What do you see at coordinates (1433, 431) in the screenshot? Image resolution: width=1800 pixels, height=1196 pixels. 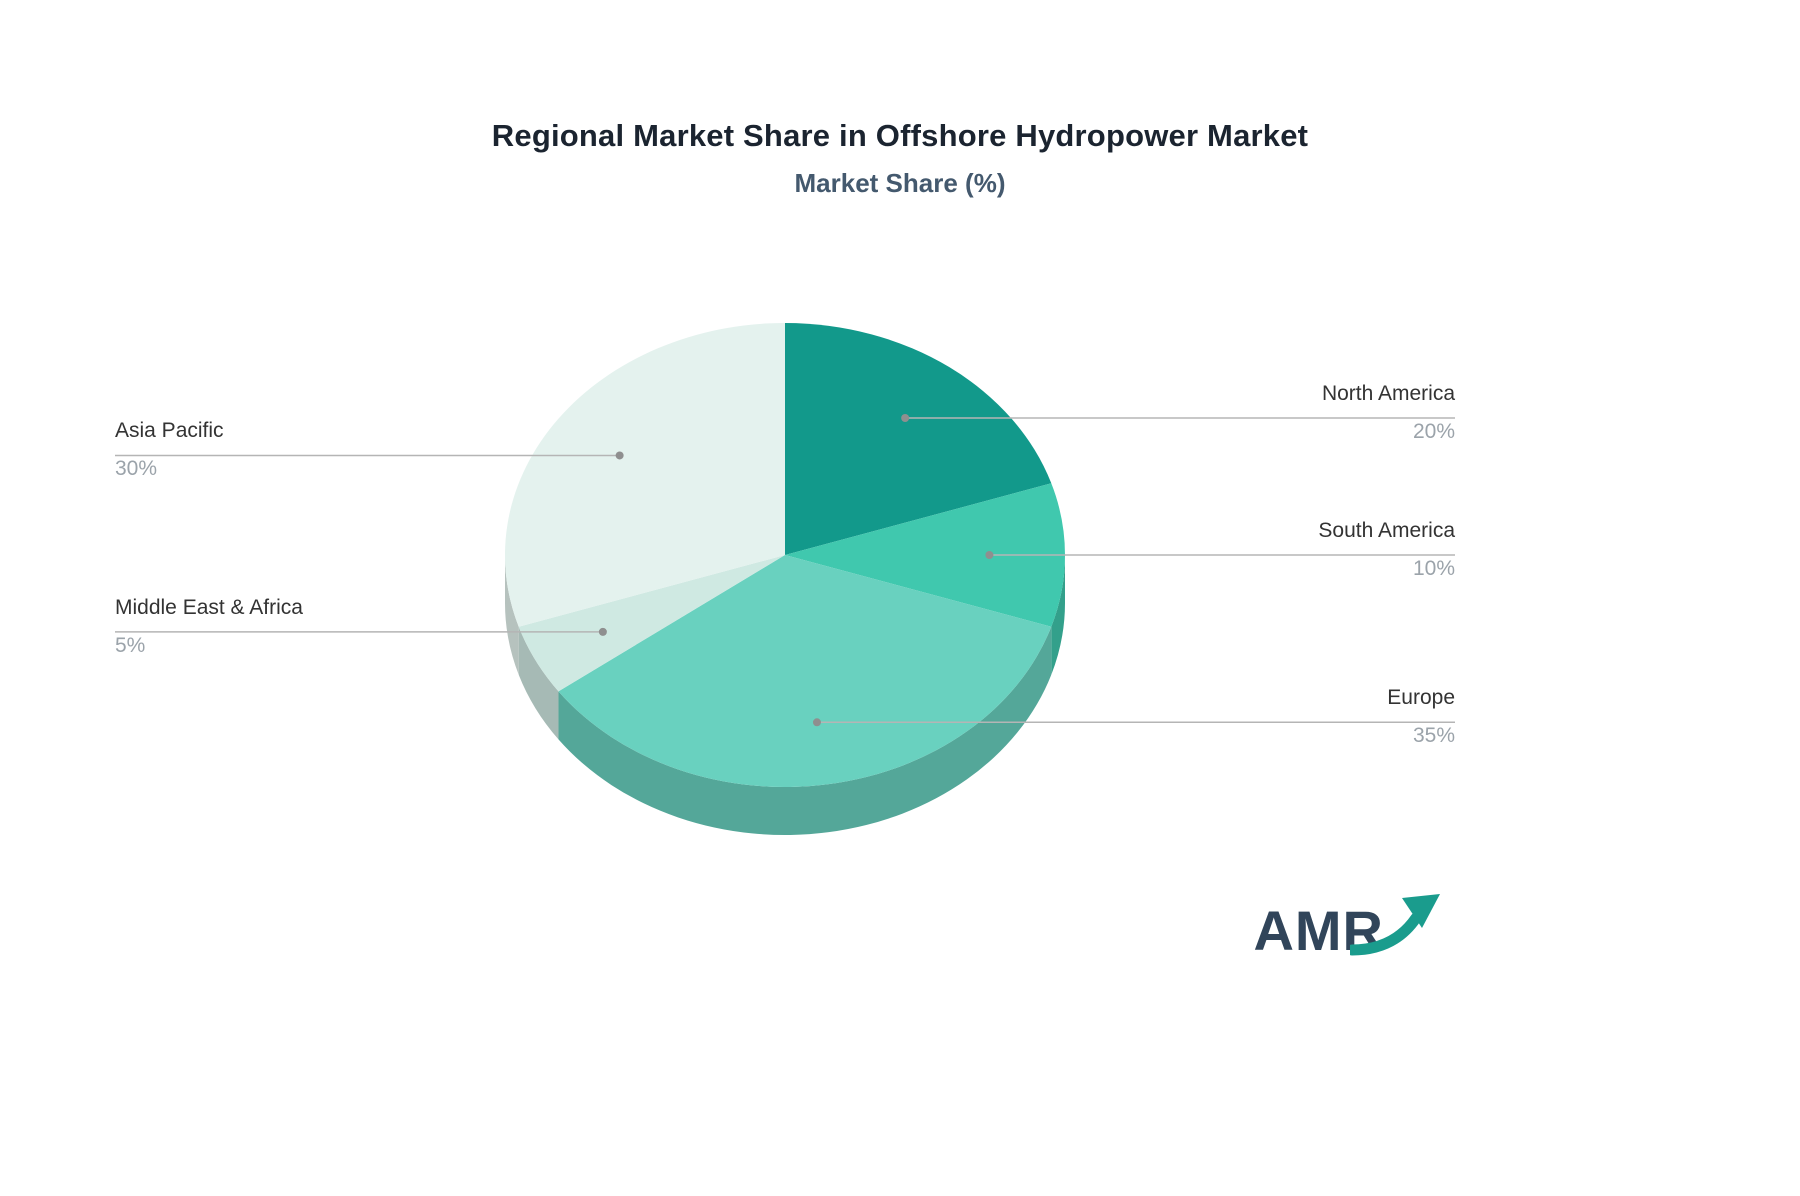 I see `slice-value: 20%` at bounding box center [1433, 431].